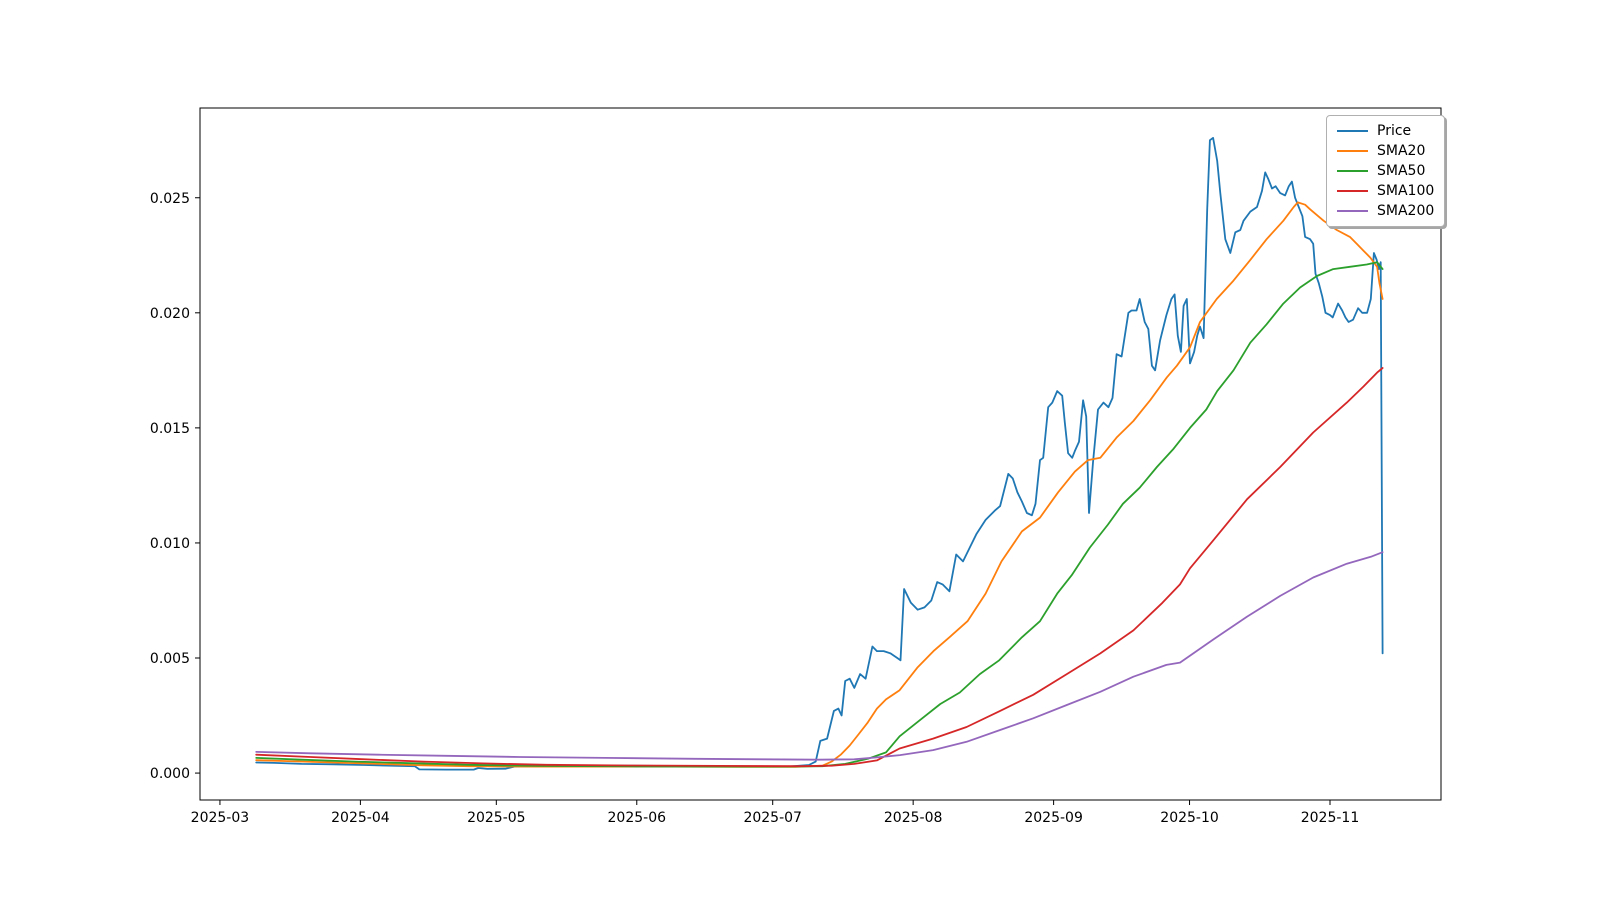 Image resolution: width=1600 pixels, height=900 pixels. What do you see at coordinates (170, 199) in the screenshot?
I see `y-tick-label: 0.025` at bounding box center [170, 199].